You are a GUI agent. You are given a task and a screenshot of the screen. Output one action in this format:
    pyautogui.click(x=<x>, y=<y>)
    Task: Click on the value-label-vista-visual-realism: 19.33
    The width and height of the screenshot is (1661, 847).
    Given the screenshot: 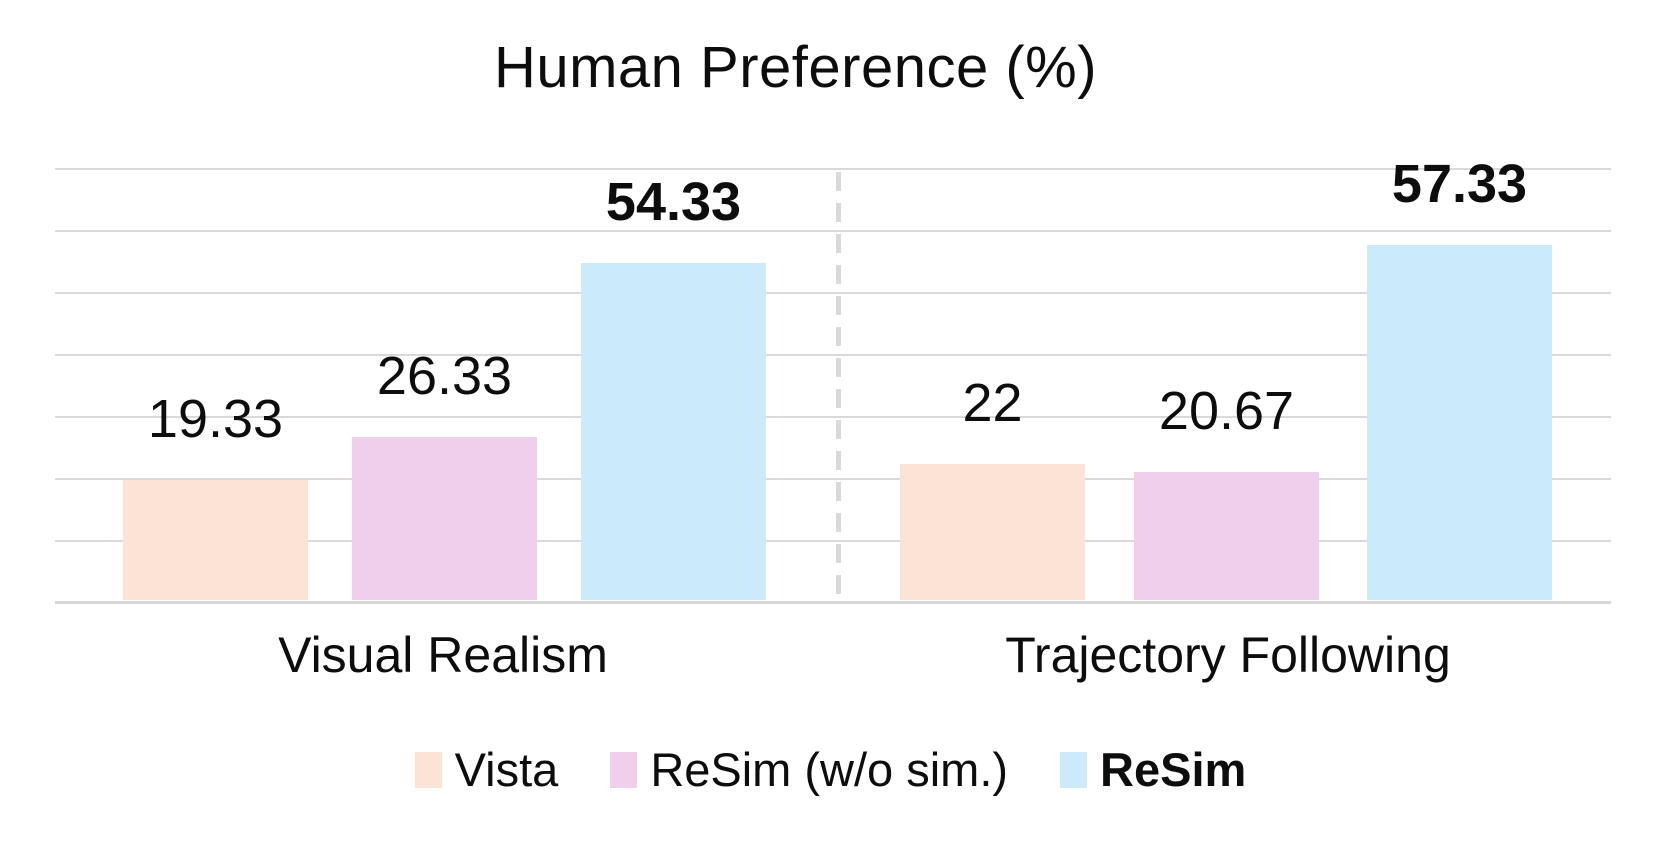 What is the action you would take?
    pyautogui.click(x=215, y=419)
    